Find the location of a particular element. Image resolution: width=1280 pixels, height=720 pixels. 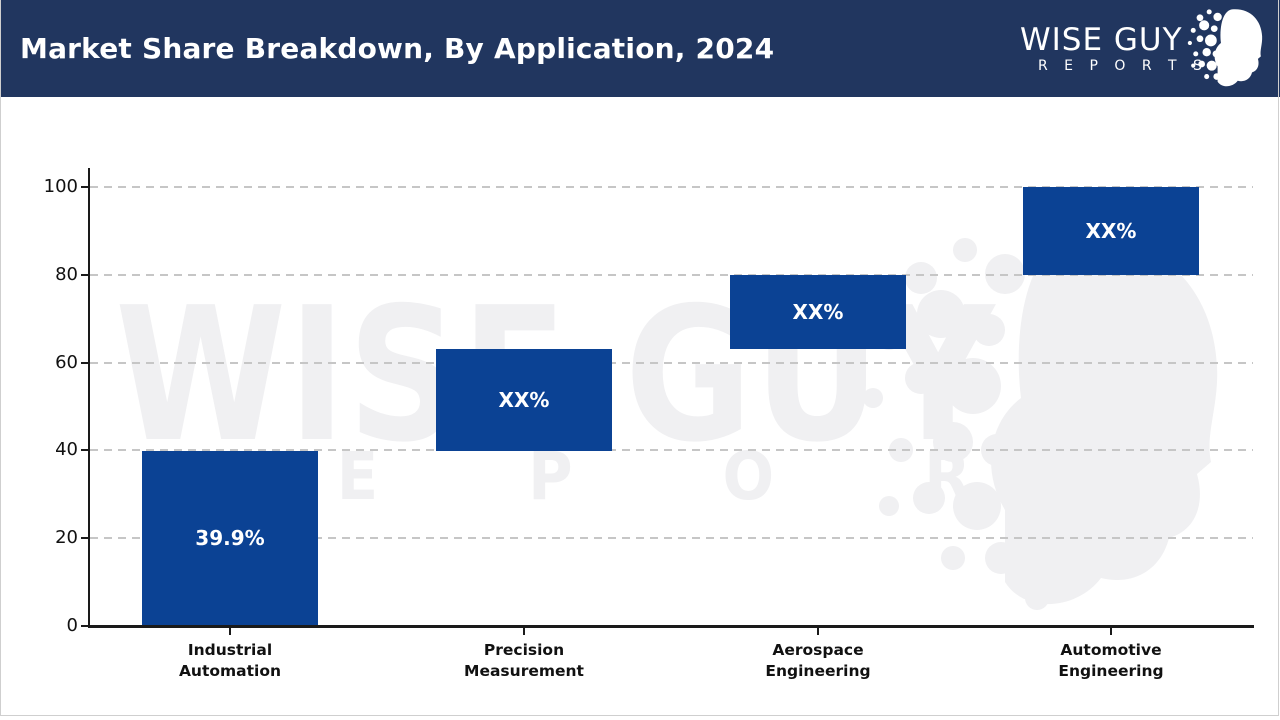

x-axis-label-automotive-engineering: Automotive Engineering is located at coordinates (1111, 661).